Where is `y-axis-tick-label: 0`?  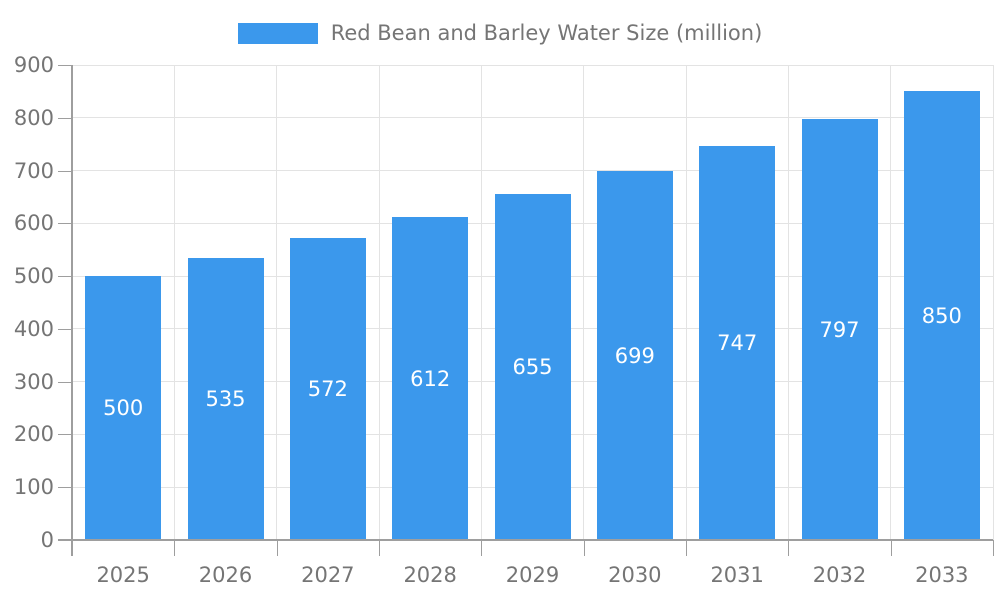
y-axis-tick-label: 0 is located at coordinates (47, 540).